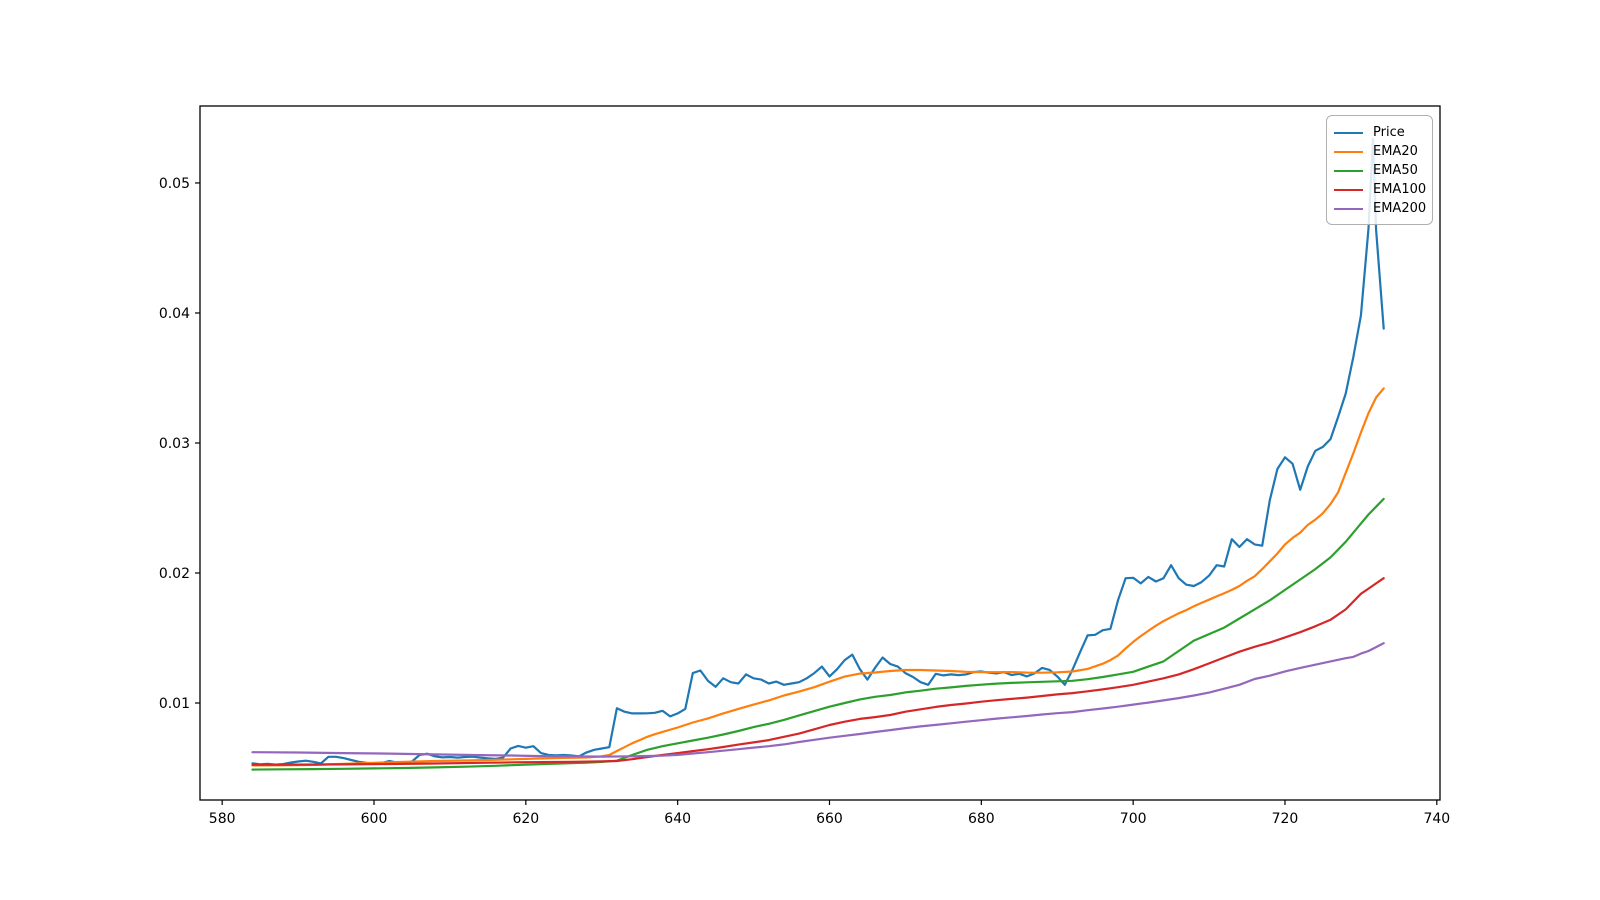 The image size is (1600, 900). Describe the element at coordinates (818, 700) in the screenshot. I see `series-line-ema200` at that location.